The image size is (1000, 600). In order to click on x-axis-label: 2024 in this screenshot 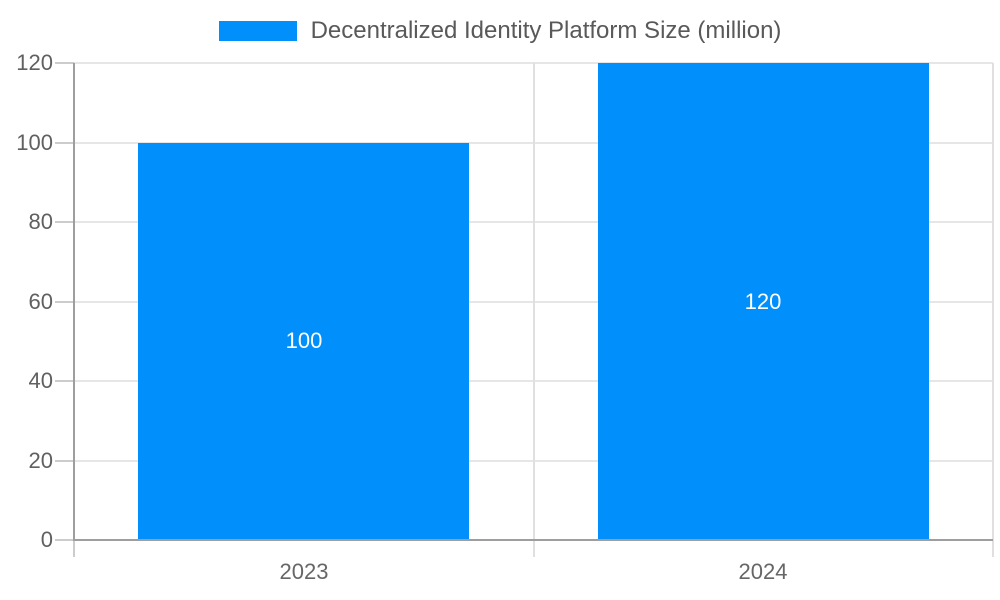, I will do `click(763, 571)`.